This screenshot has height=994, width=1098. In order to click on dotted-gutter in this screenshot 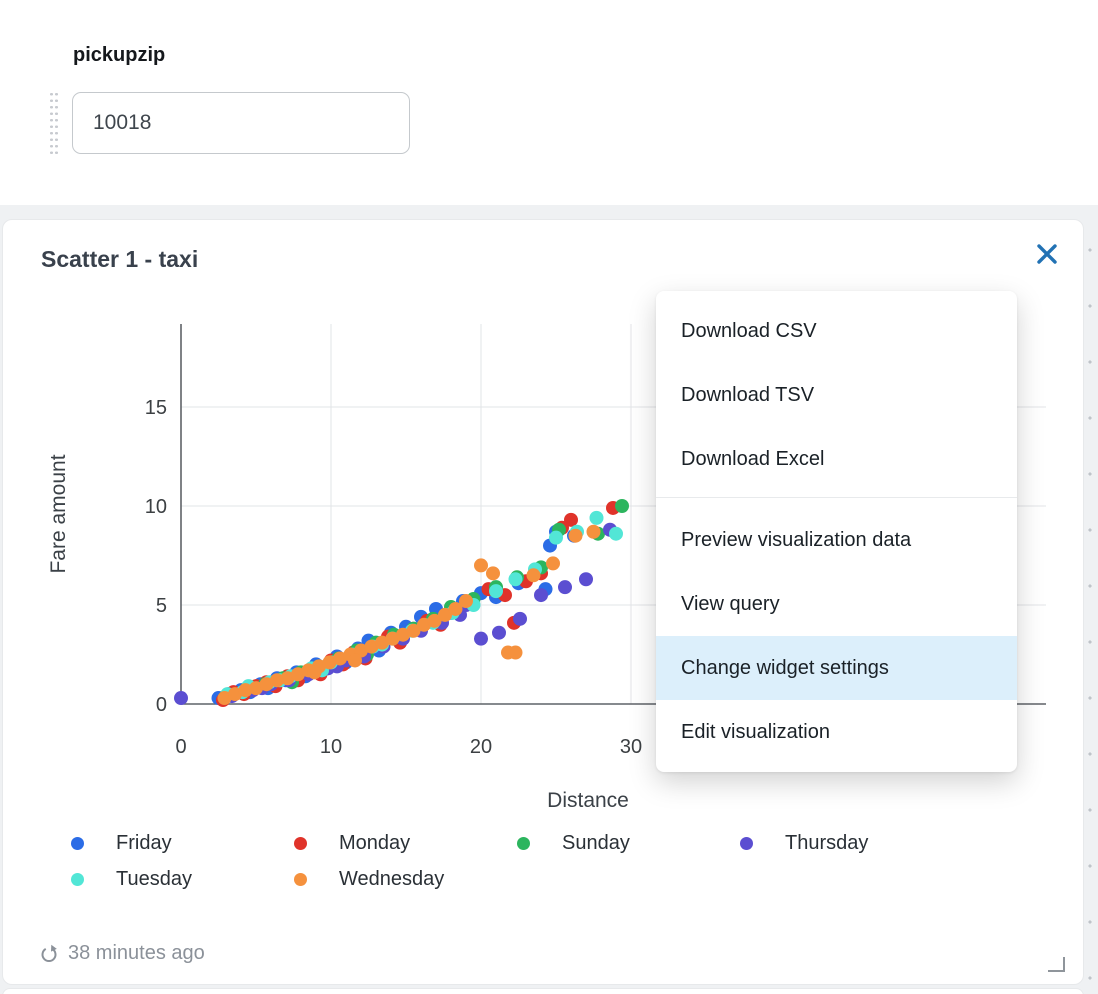, I will do `click(1090, 607)`.